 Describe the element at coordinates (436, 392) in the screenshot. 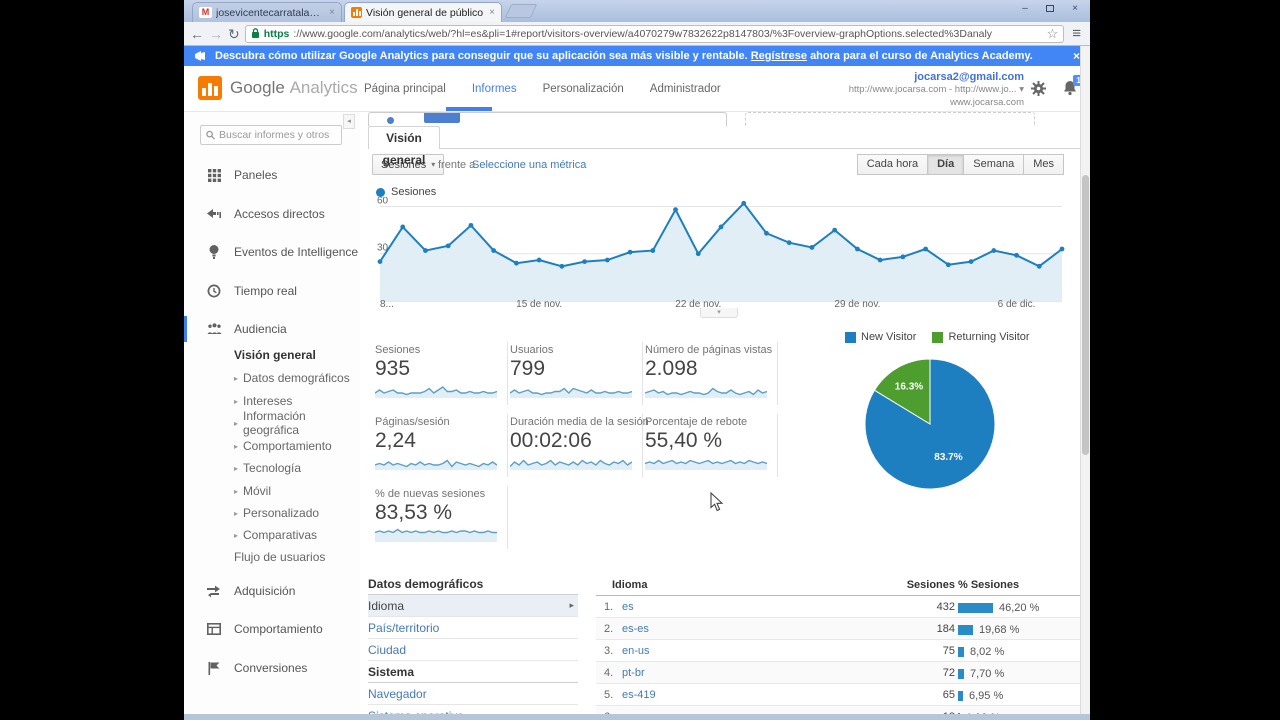

I see `sparkline` at that location.